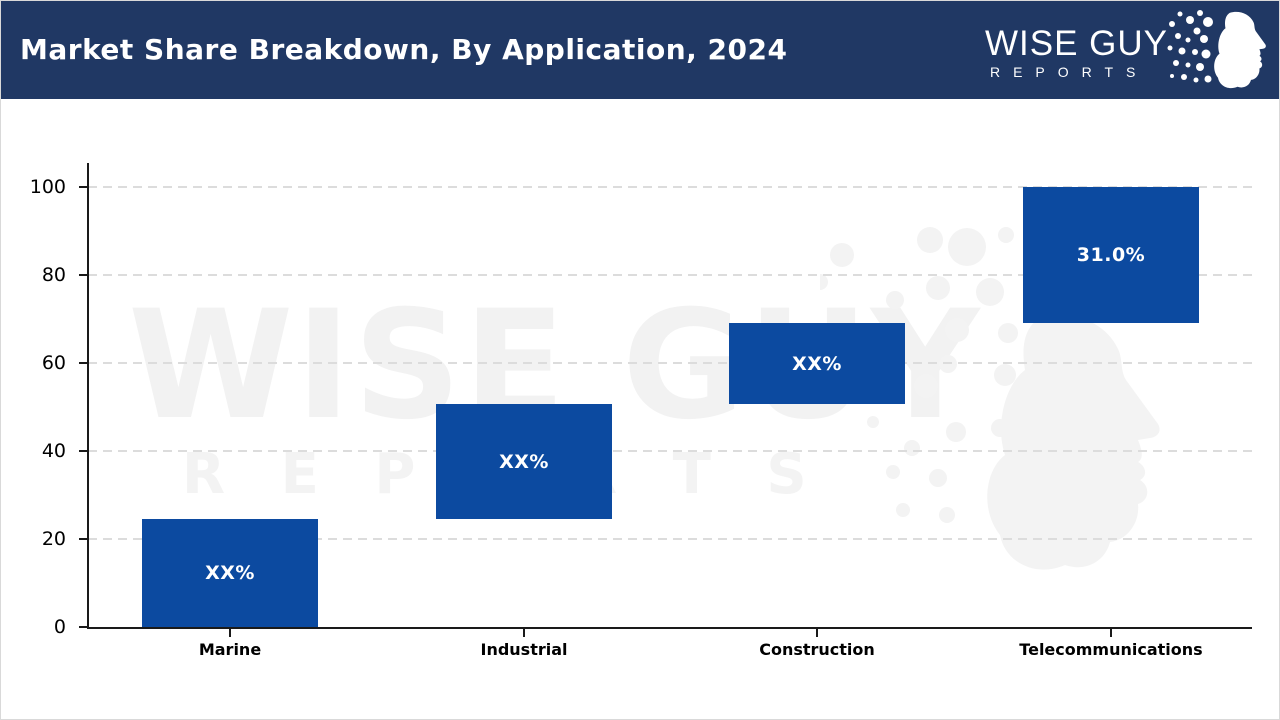 The width and height of the screenshot is (1280, 720). What do you see at coordinates (53, 539) in the screenshot?
I see `y-axis-tick-label: 20` at bounding box center [53, 539].